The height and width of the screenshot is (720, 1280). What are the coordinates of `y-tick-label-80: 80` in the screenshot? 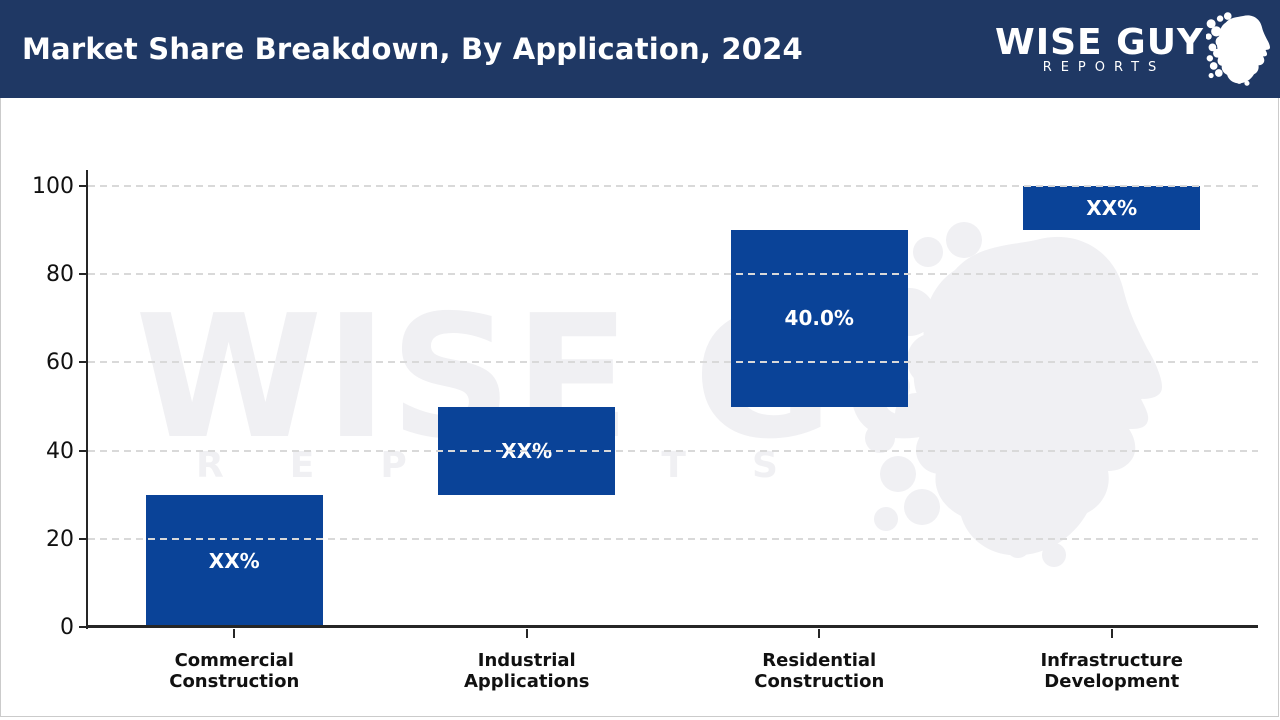 It's located at (60, 275).